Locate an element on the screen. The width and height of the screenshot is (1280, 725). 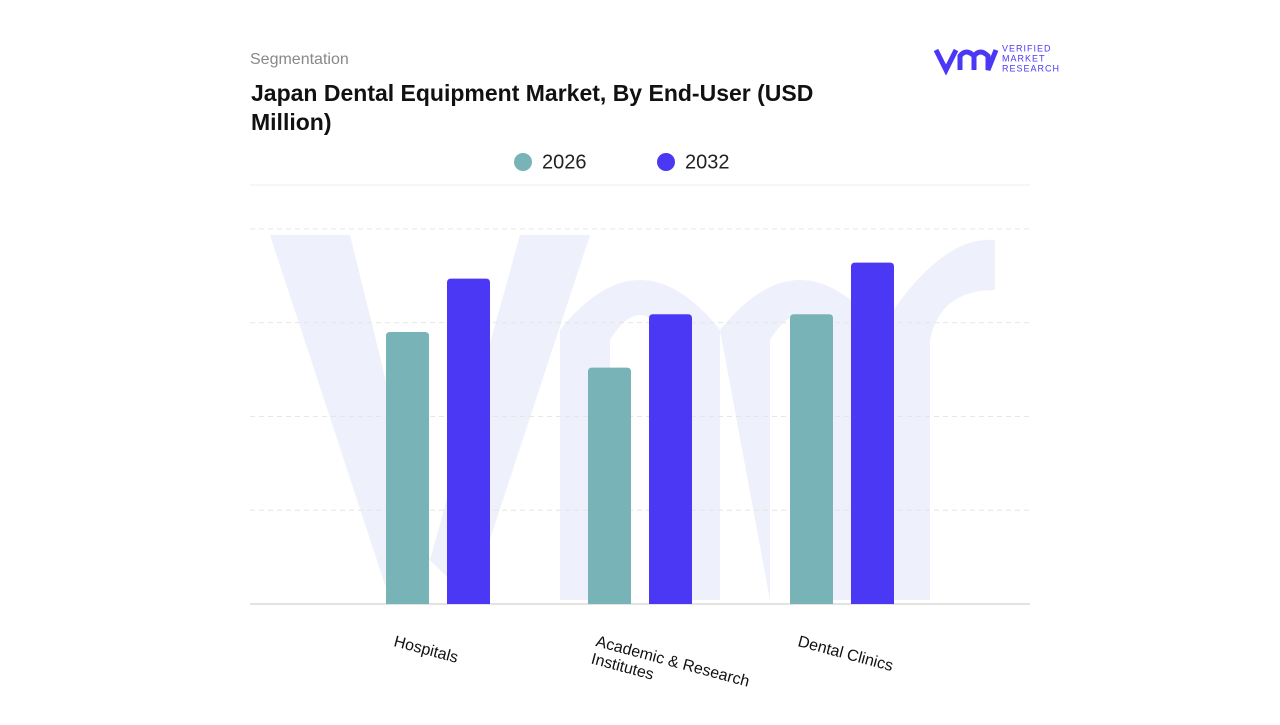
x-tick-label: Academic & ResearchInstitutes is located at coordinates (670, 671).